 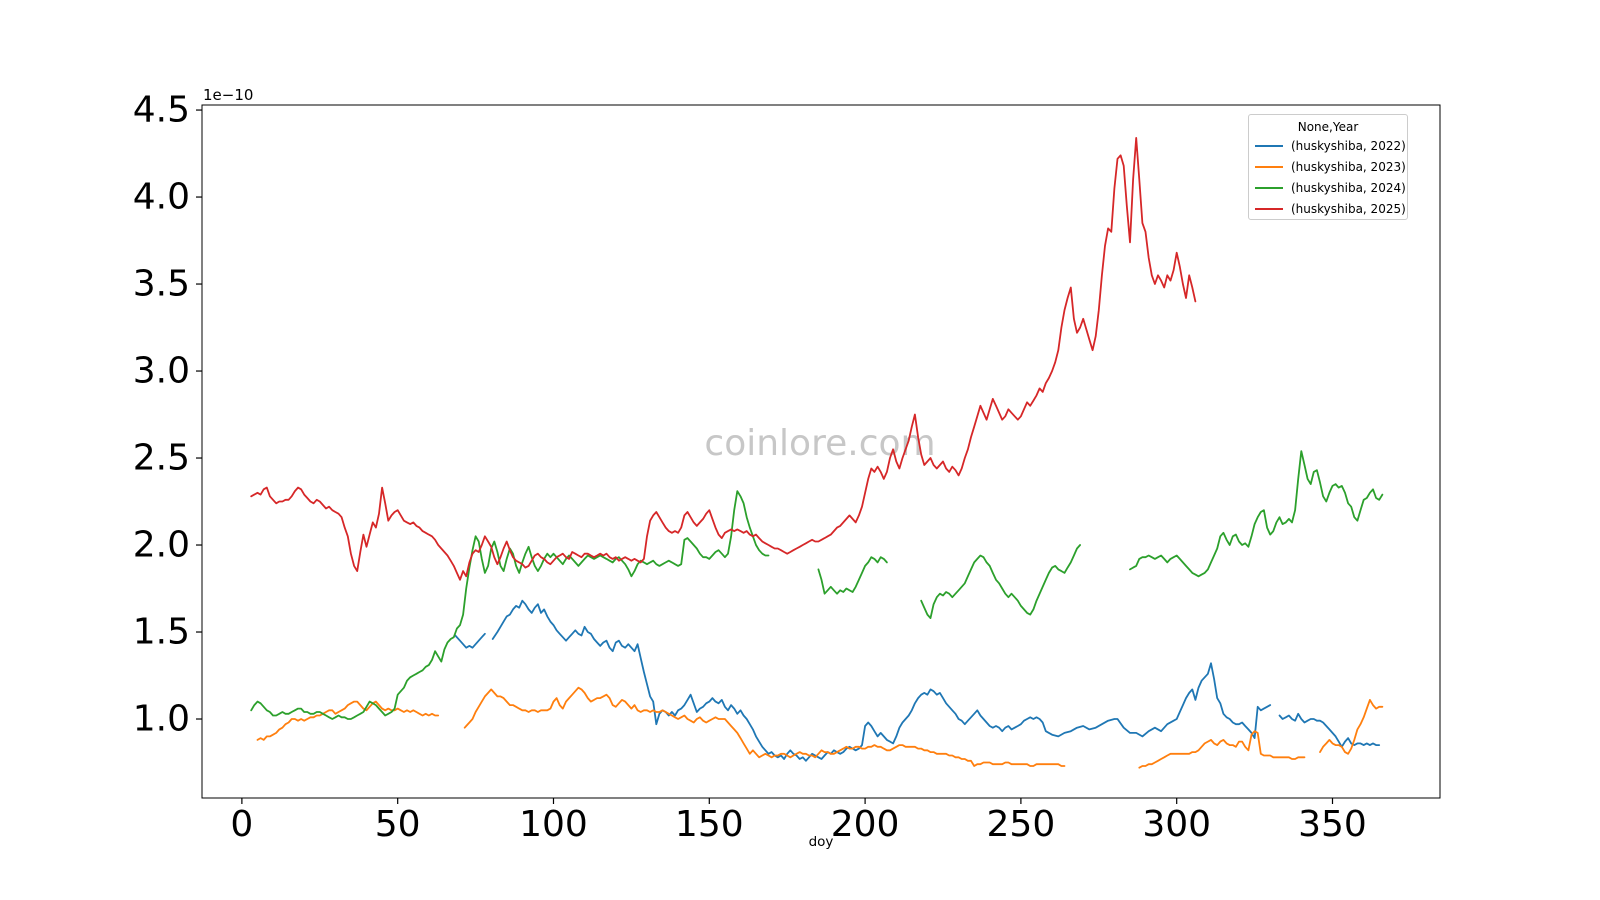 I want to click on y-tick-label: 4.0, so click(x=161, y=197).